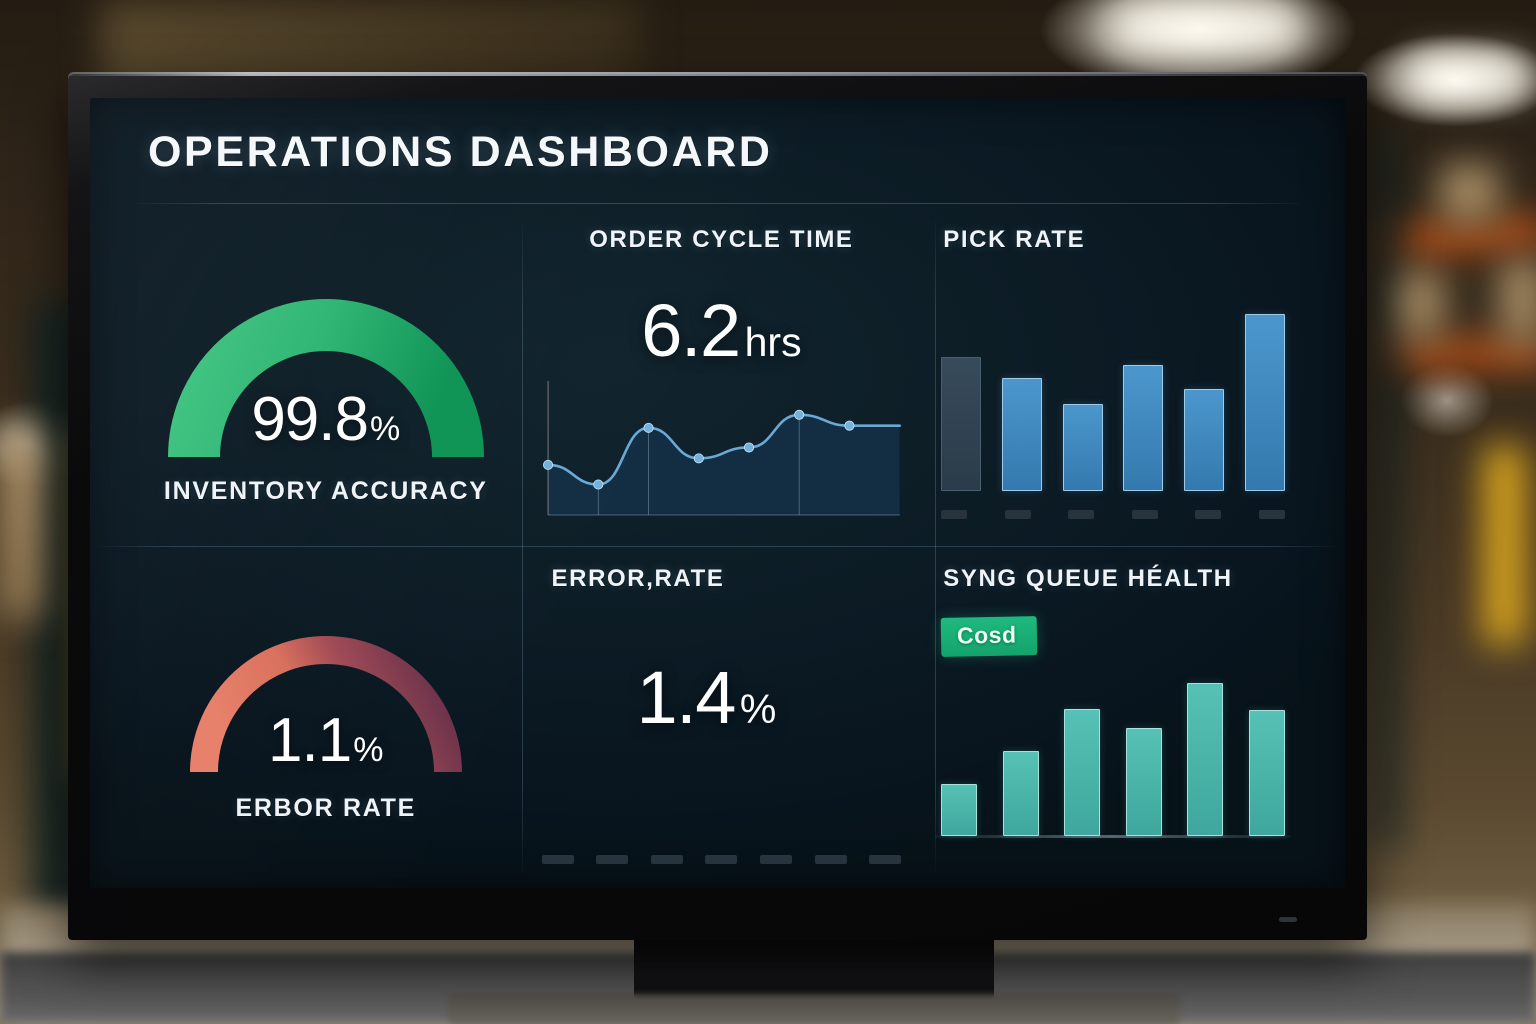  I want to click on card-error-rate: ERROR,RATE 1.4%, so click(722, 712).